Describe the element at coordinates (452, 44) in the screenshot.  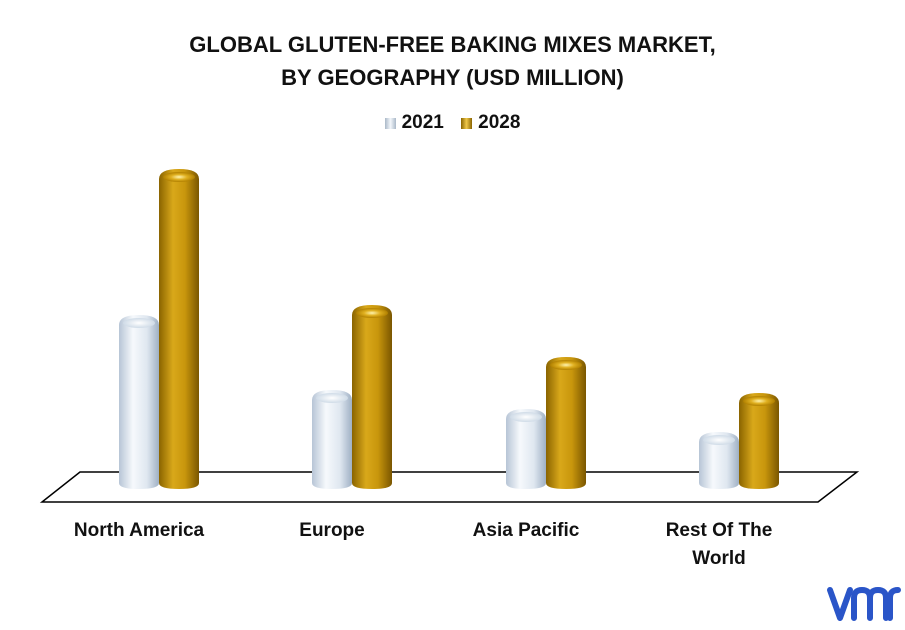
I see `chart-title-line1: GLOBAL GLUTEN-FREE BAKING MIXES MARKET,` at that location.